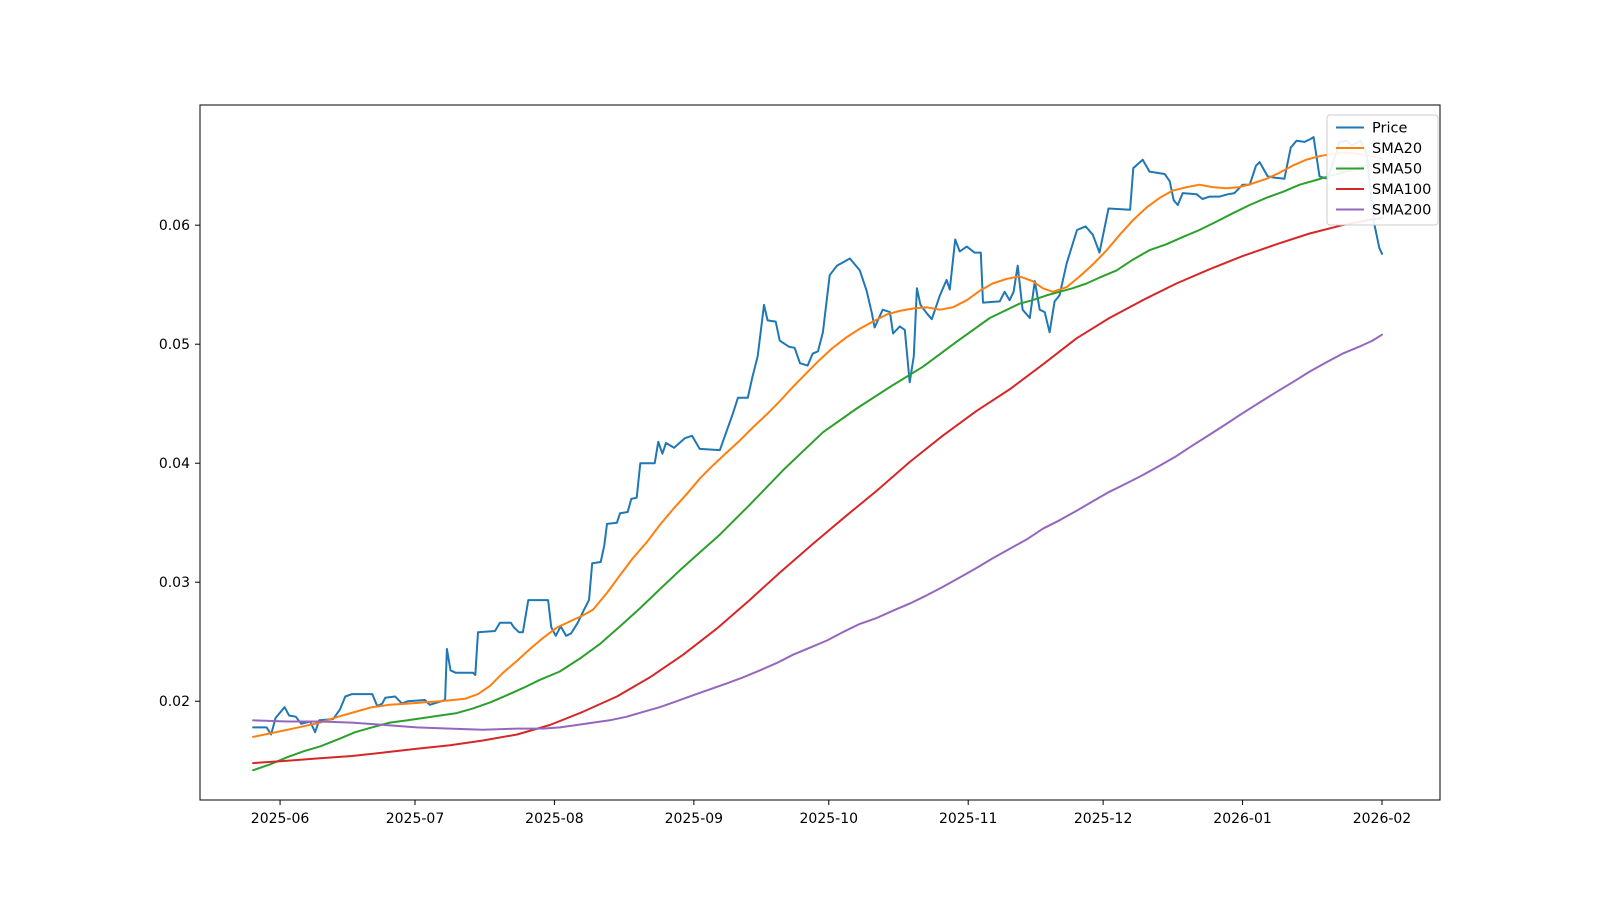  Describe the element at coordinates (1401, 211) in the screenshot. I see `legend-label-sma200: SMA200` at that location.